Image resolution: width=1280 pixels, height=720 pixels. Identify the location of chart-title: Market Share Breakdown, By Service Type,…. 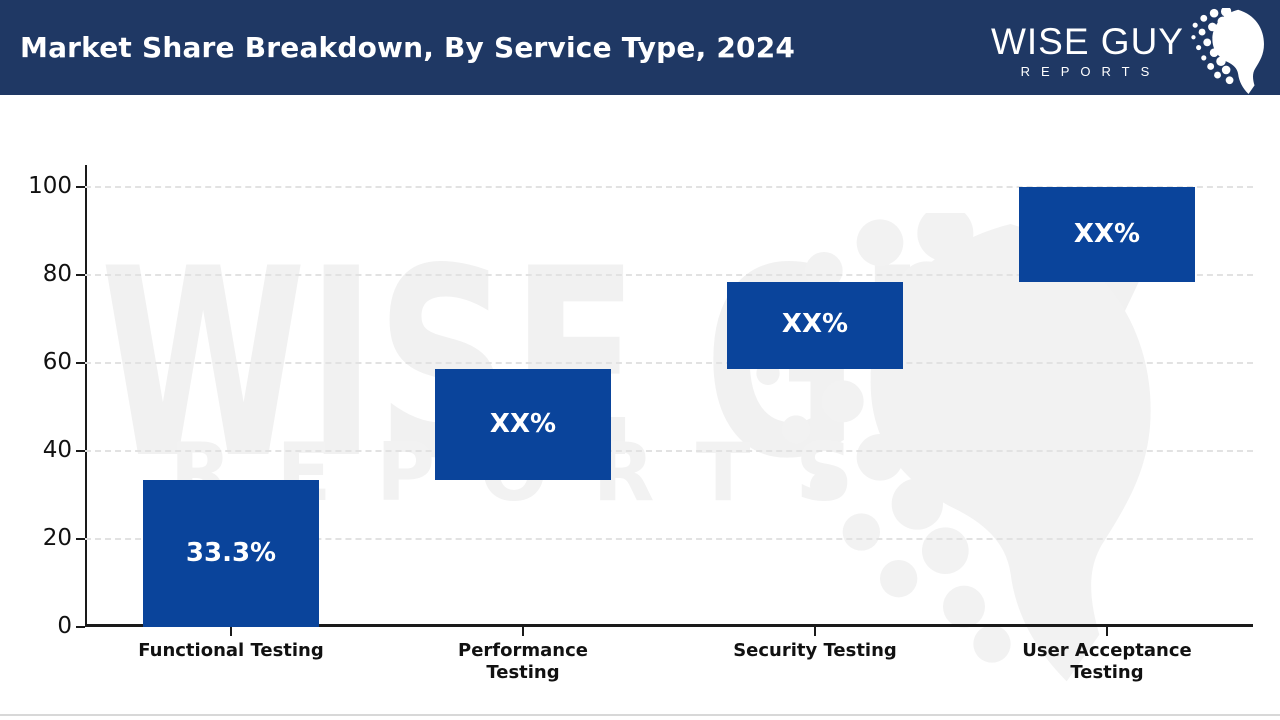
(408, 47).